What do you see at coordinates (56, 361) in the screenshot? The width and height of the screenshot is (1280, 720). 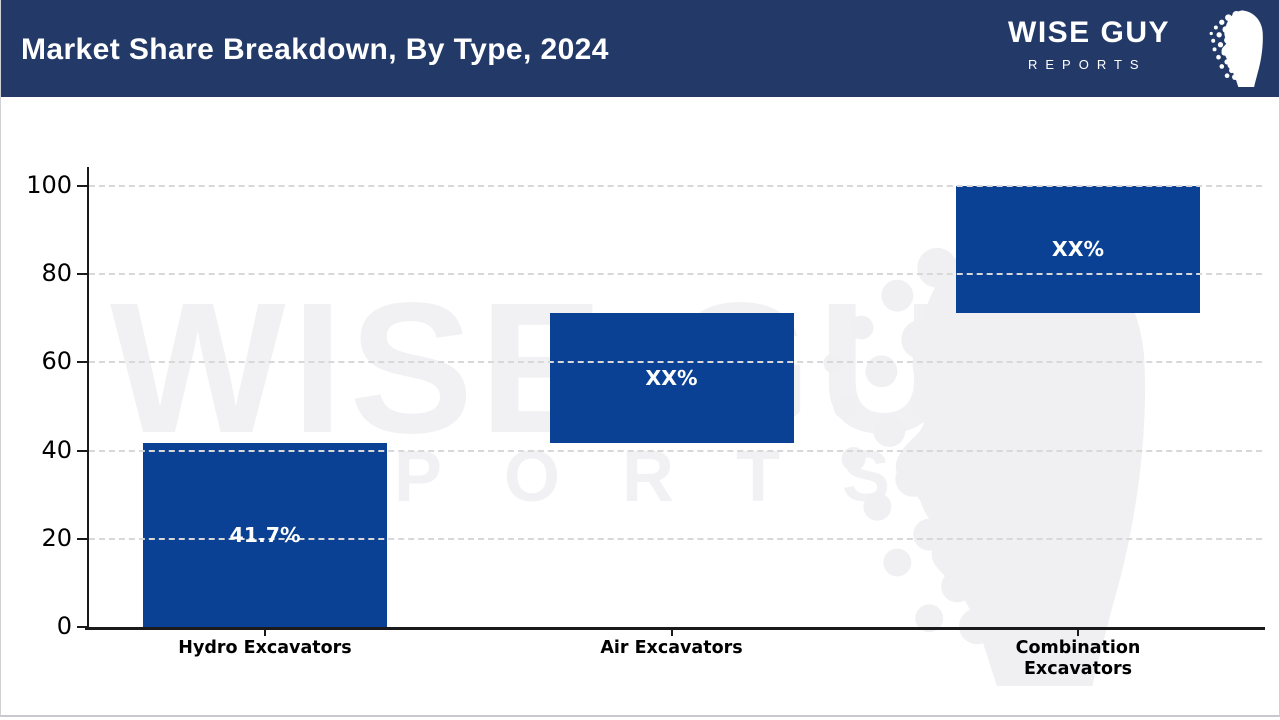 I see `y-tick-label: 60` at bounding box center [56, 361].